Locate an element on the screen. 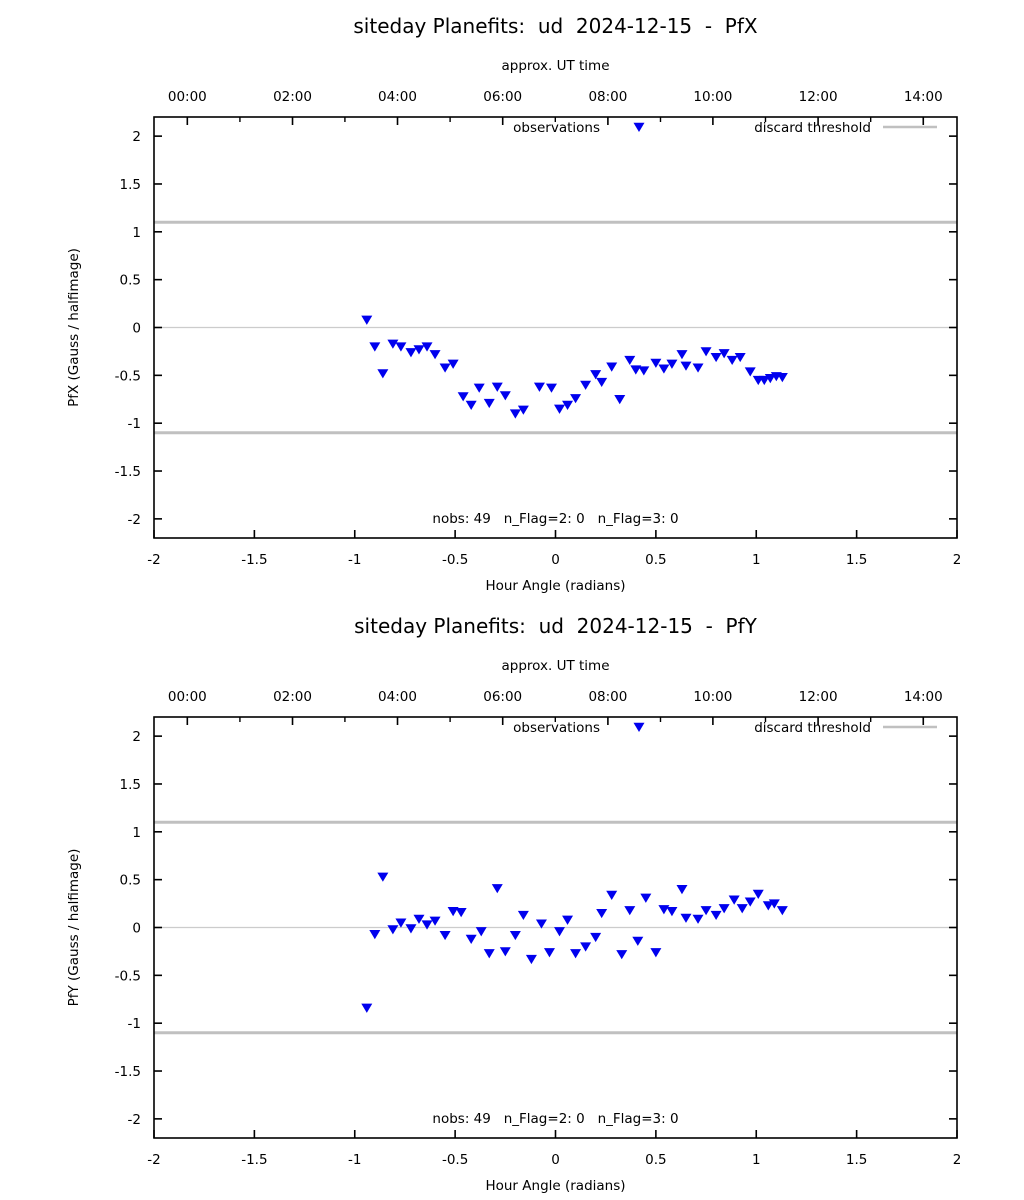 This screenshot has height=1200, width=1024. y-tick-label: -1.5 is located at coordinates (128, 1072).